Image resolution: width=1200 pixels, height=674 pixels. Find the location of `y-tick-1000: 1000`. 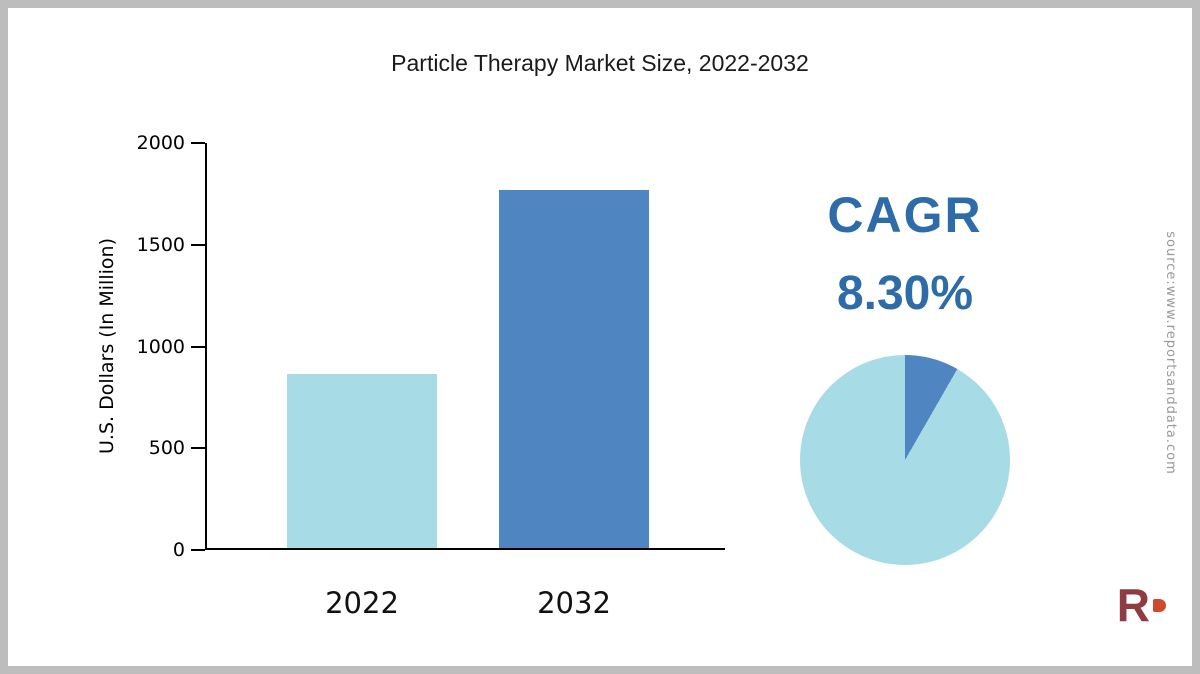

y-tick-1000: 1000 is located at coordinates (171, 347).